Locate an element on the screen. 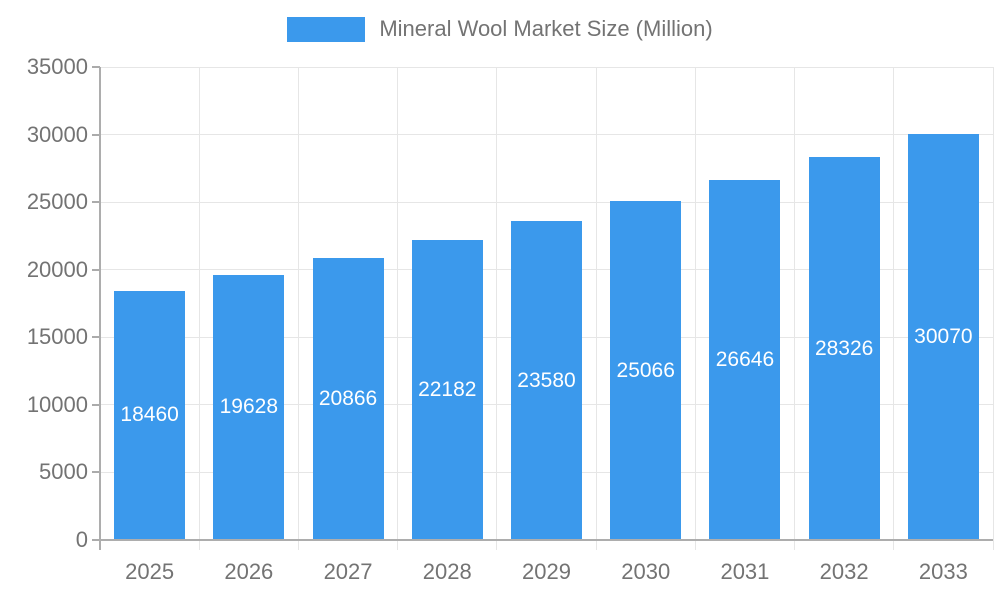 The width and height of the screenshot is (1000, 600). y-axis-label: 15000 is located at coordinates (57, 337).